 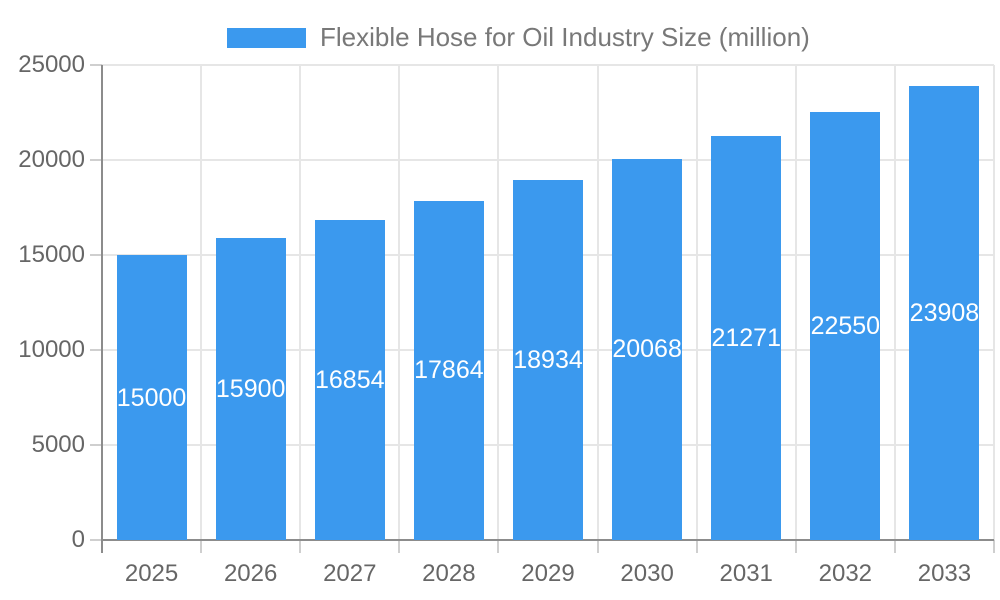 I want to click on legend-swatch, so click(x=266, y=37).